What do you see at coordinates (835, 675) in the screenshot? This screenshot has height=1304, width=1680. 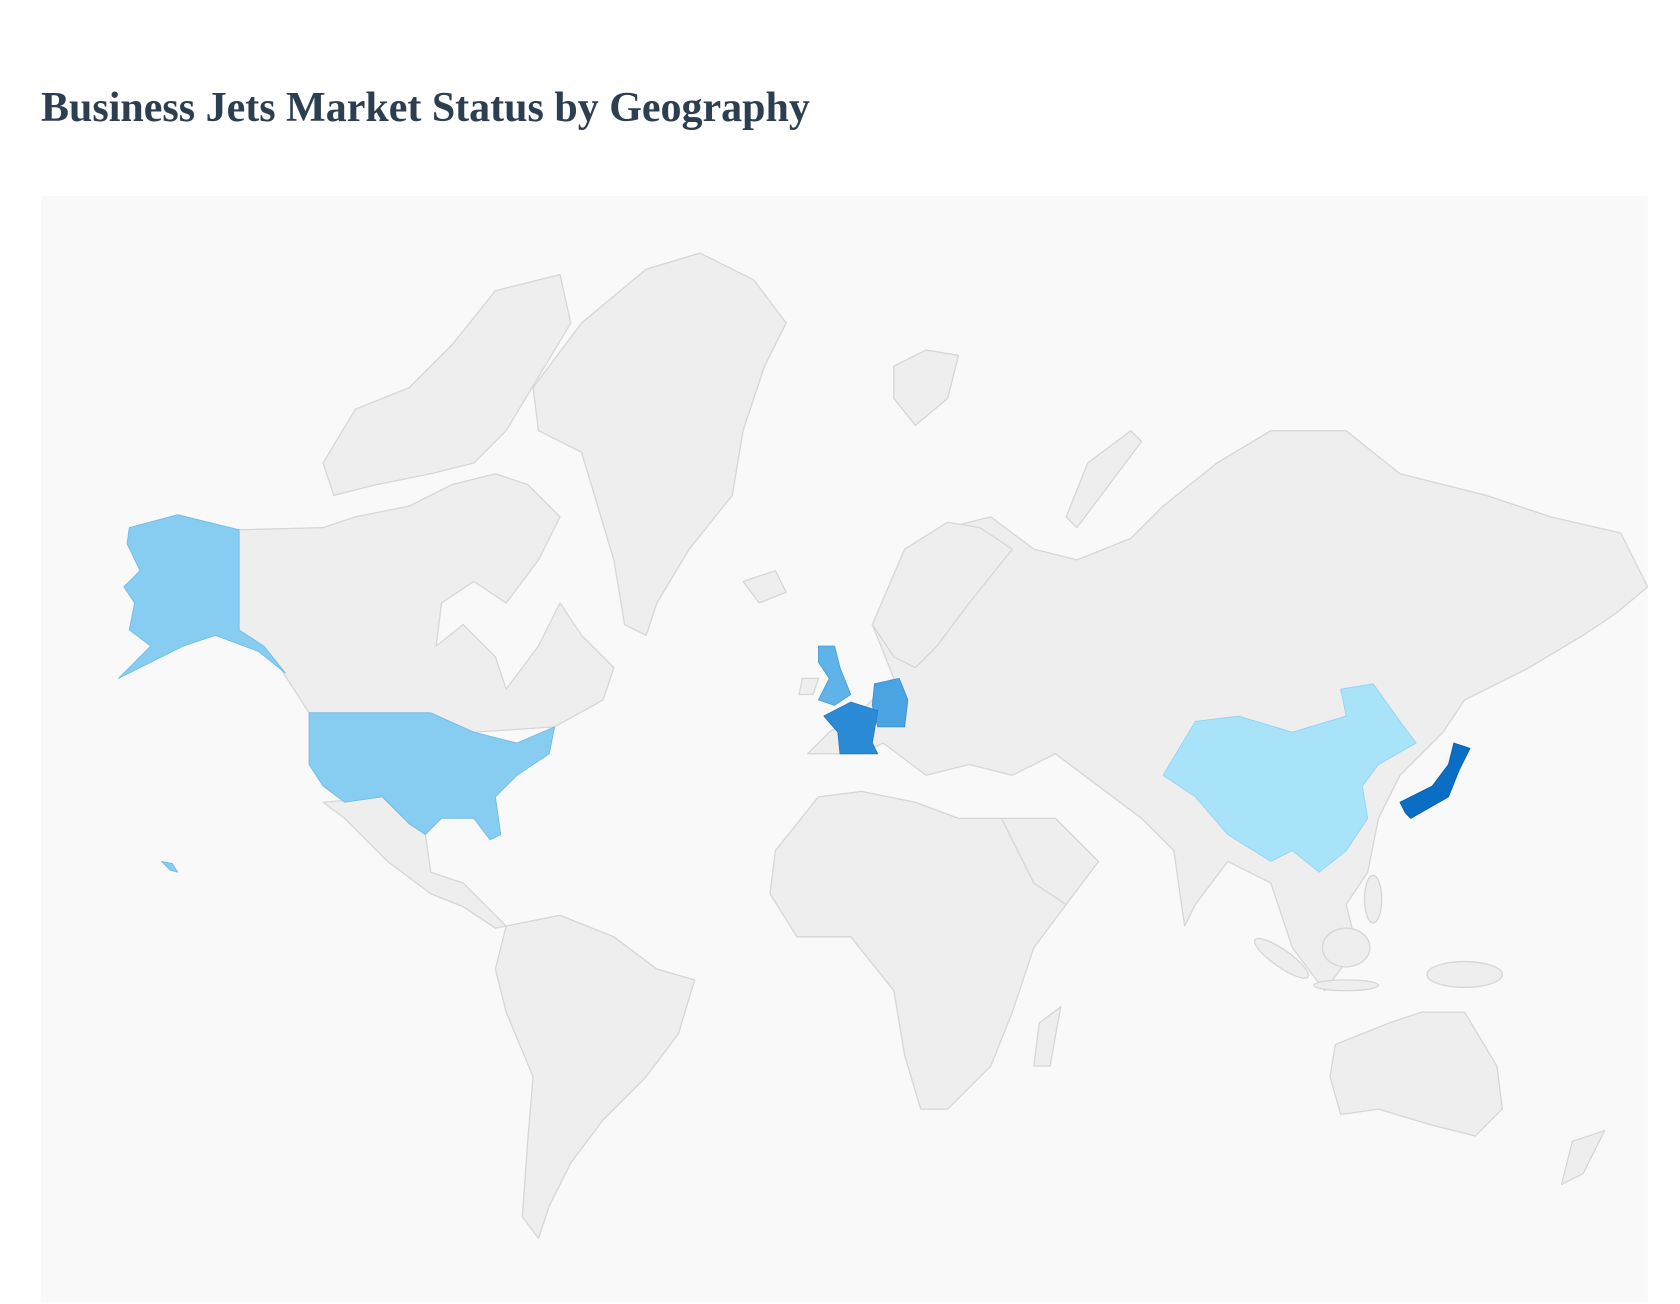 I see `region-united-kingdom` at bounding box center [835, 675].